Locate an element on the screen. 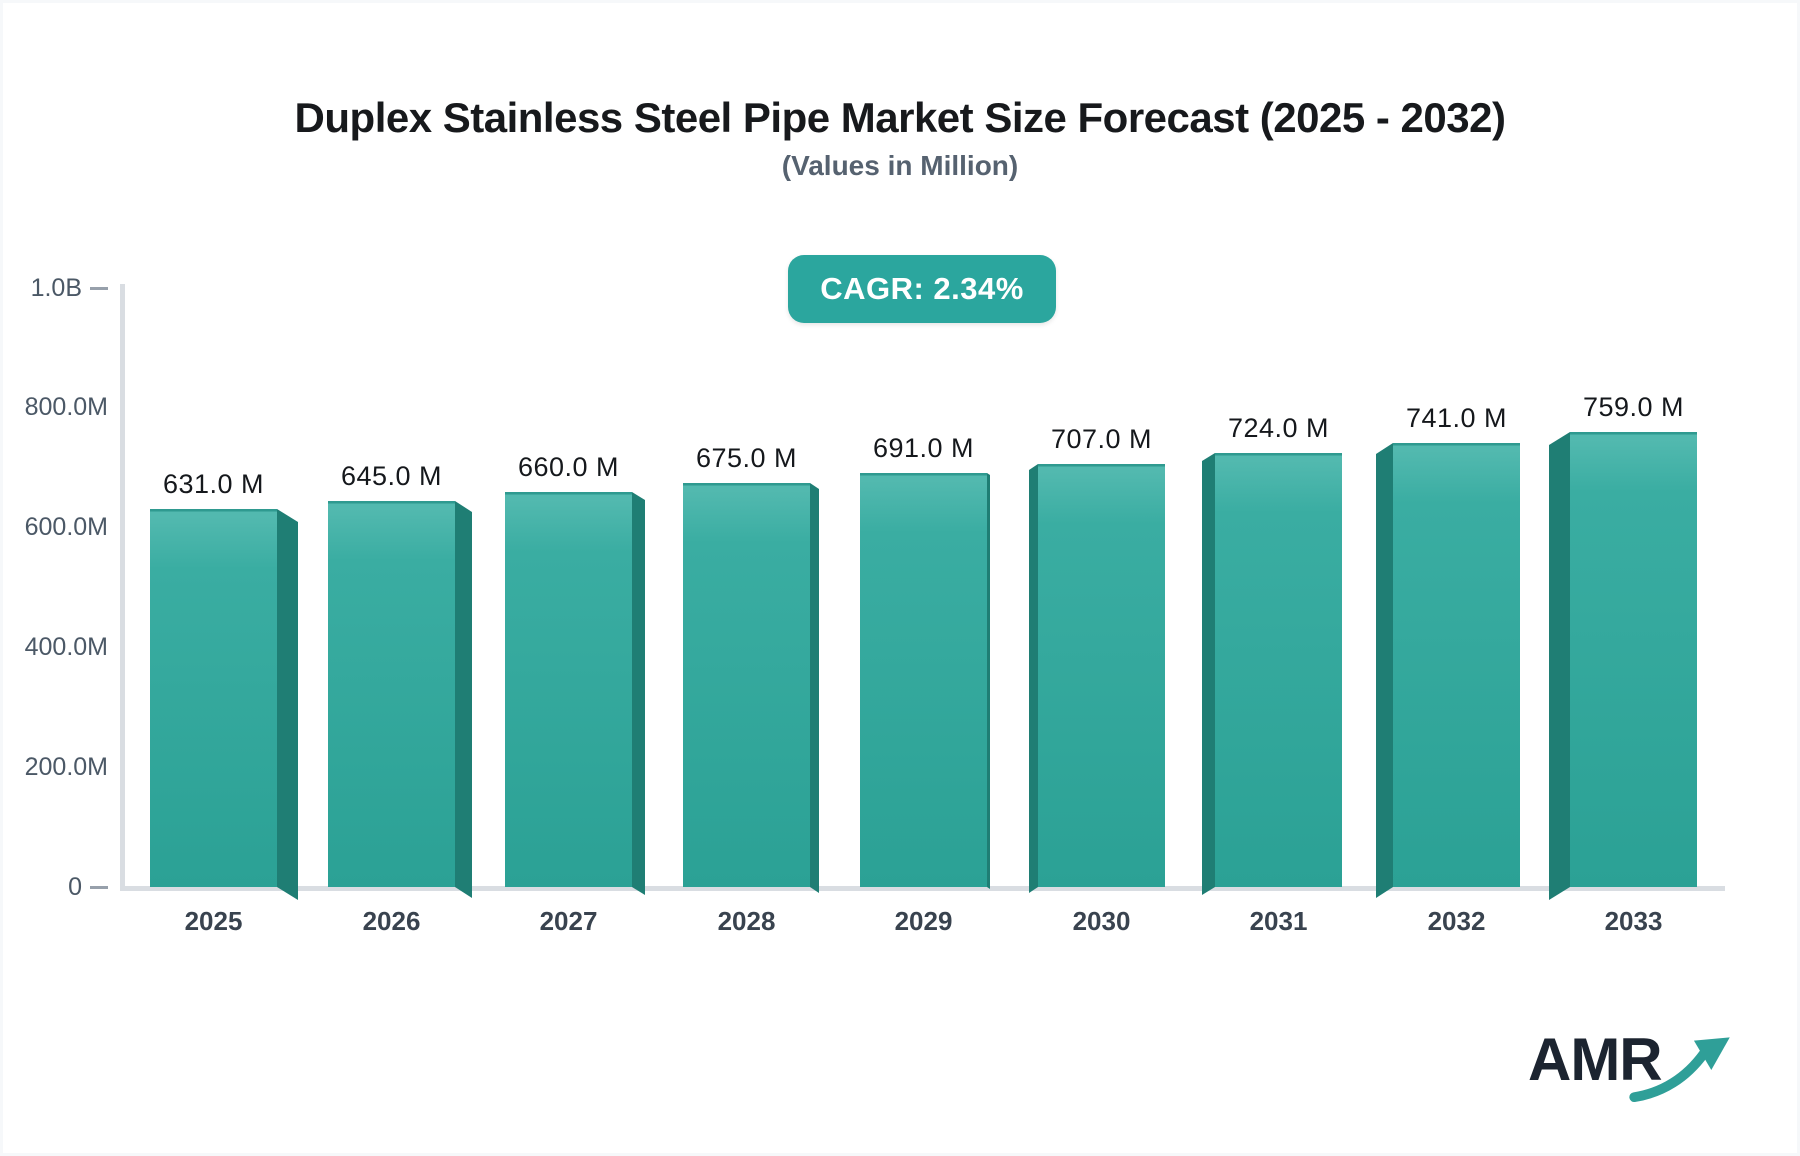 This screenshot has width=1800, height=1156. y-tick: 600.0M is located at coordinates (54, 528).